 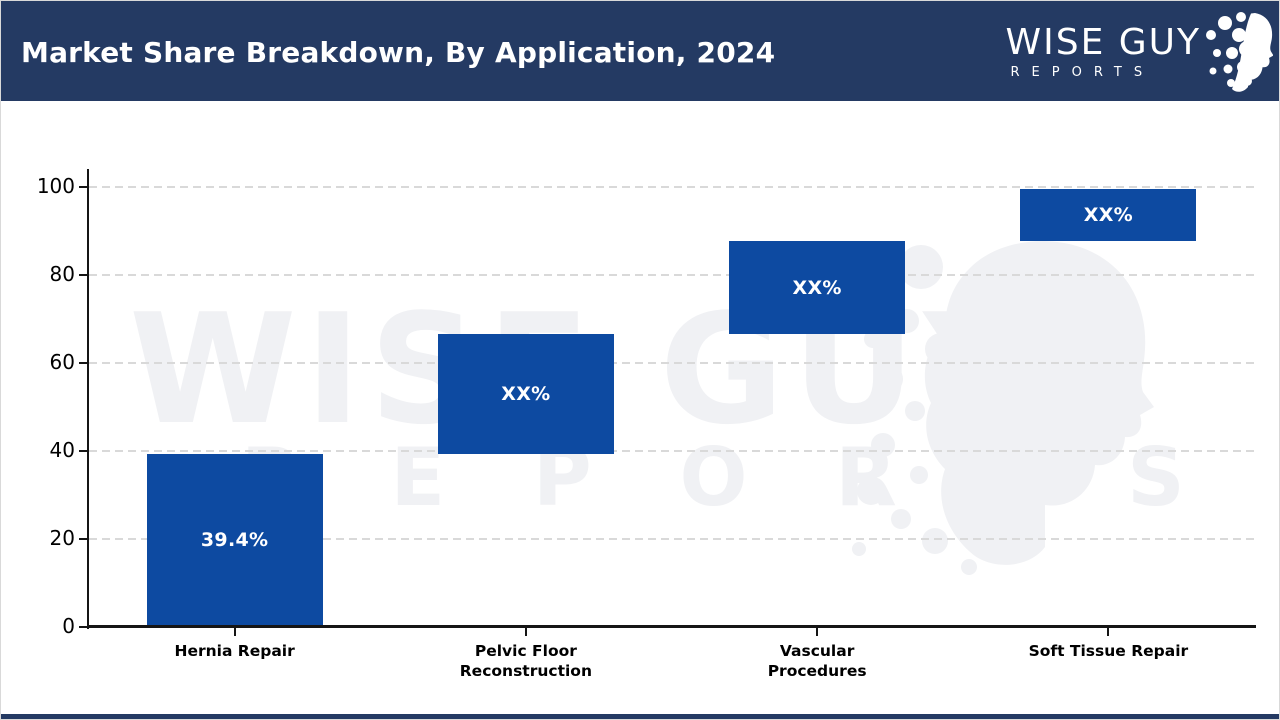 What do you see at coordinates (55, 186) in the screenshot?
I see `y-axis-tick-label: 100` at bounding box center [55, 186].